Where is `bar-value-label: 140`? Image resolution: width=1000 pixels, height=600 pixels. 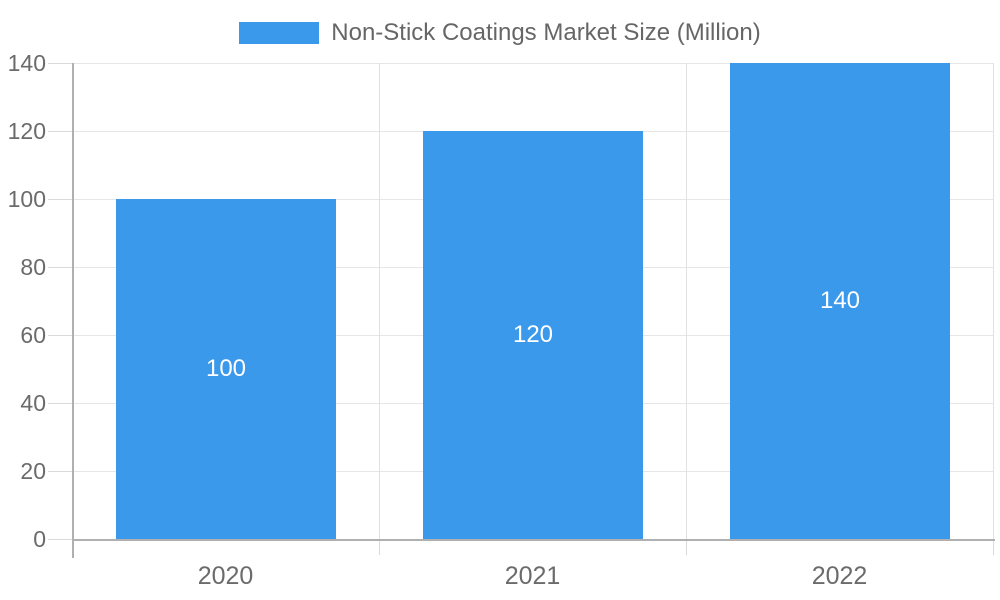
bar-value-label: 140 is located at coordinates (840, 300).